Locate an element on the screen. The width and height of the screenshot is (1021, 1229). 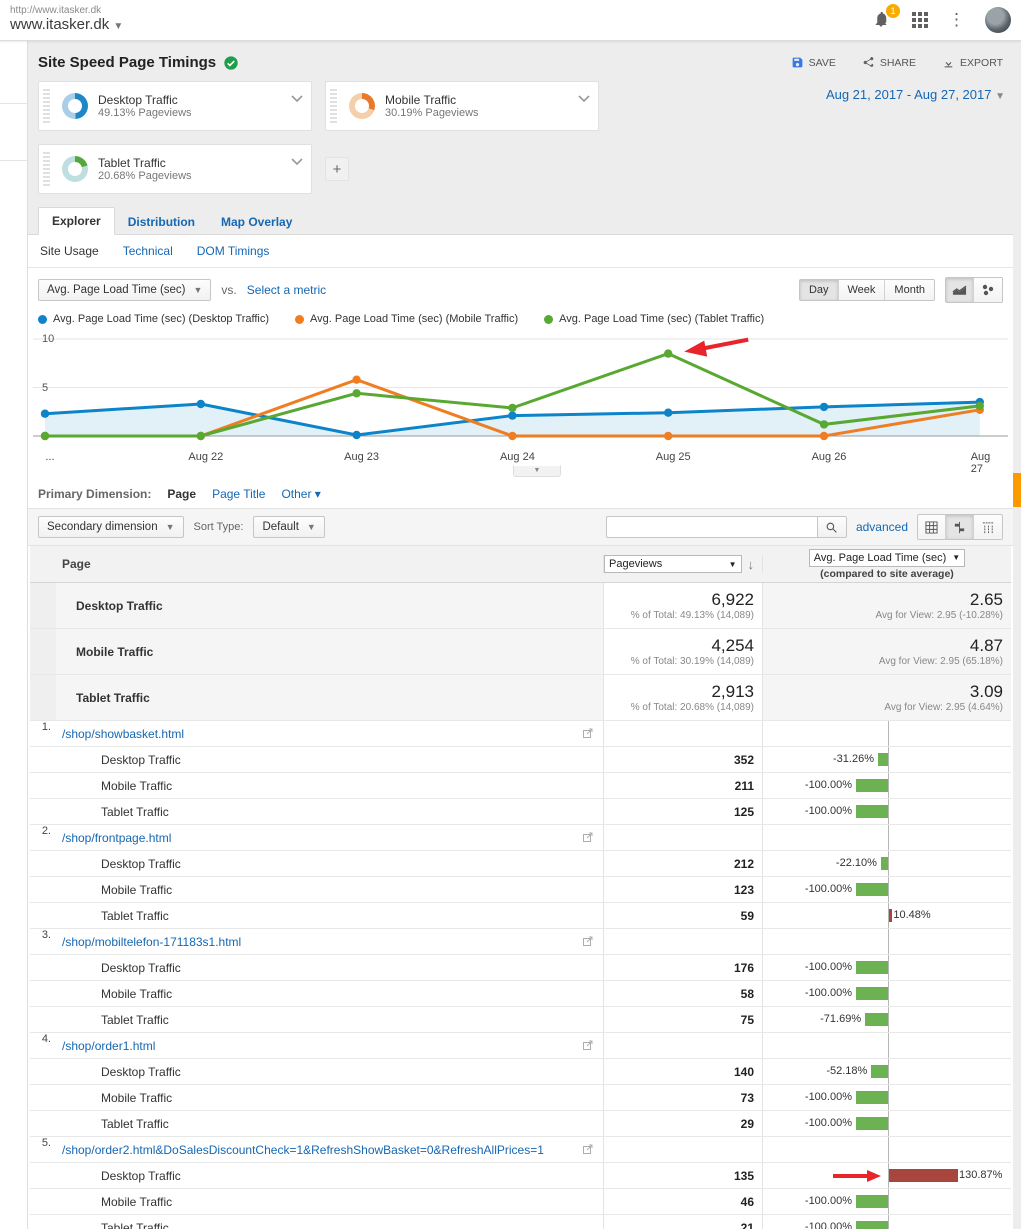
summary-name: Tablet Traffic is located at coordinates (113, 697).